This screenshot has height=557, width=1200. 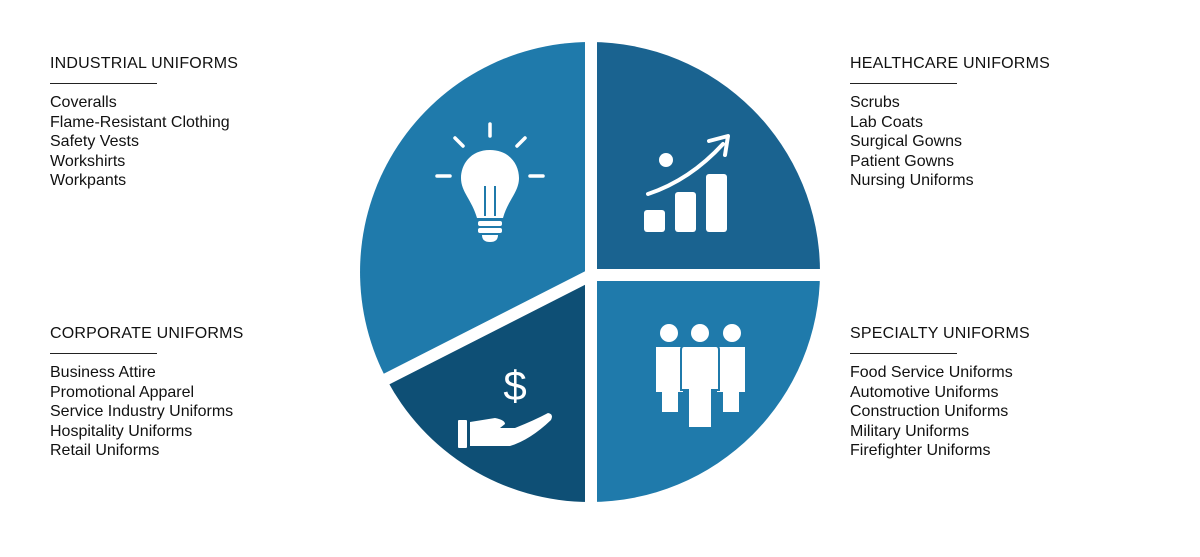 What do you see at coordinates (140, 122) in the screenshot?
I see `list-item: Flame-Resistant Clothing` at bounding box center [140, 122].